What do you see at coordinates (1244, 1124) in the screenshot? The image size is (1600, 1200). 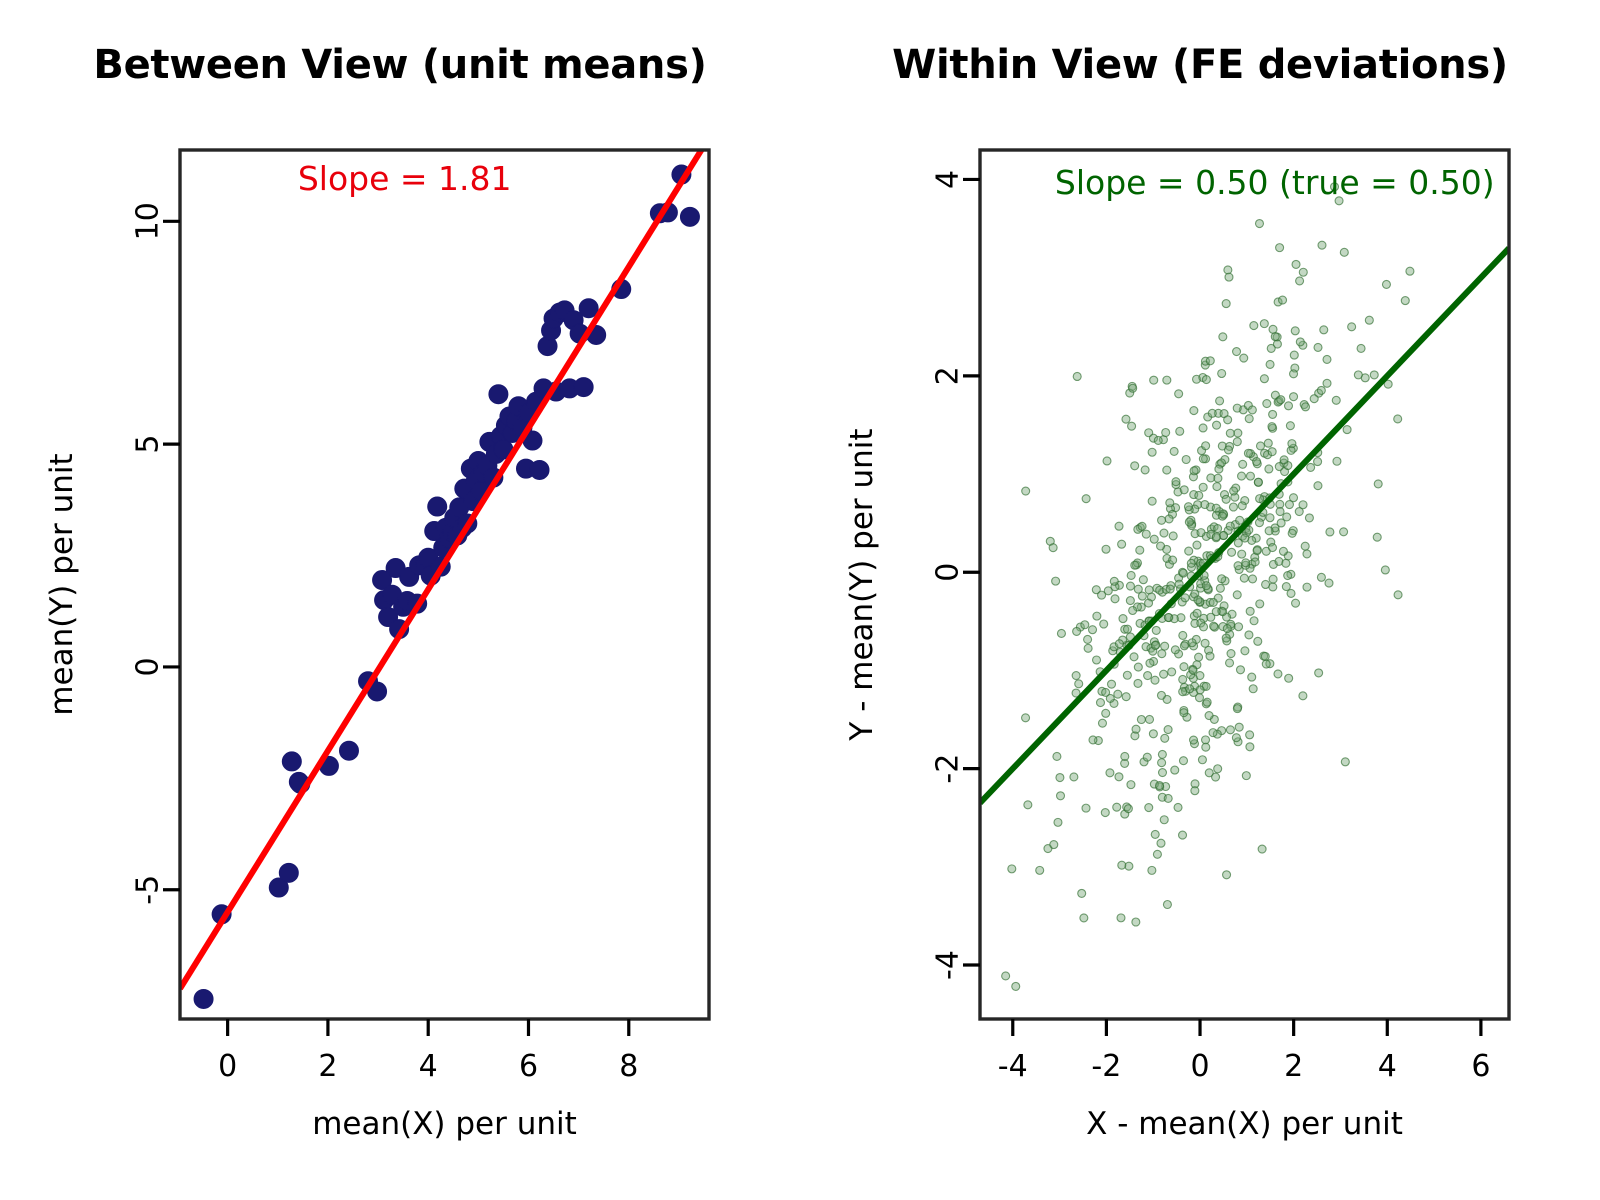 I see `x-axis-title: X - mean(X) per unit` at bounding box center [1244, 1124].